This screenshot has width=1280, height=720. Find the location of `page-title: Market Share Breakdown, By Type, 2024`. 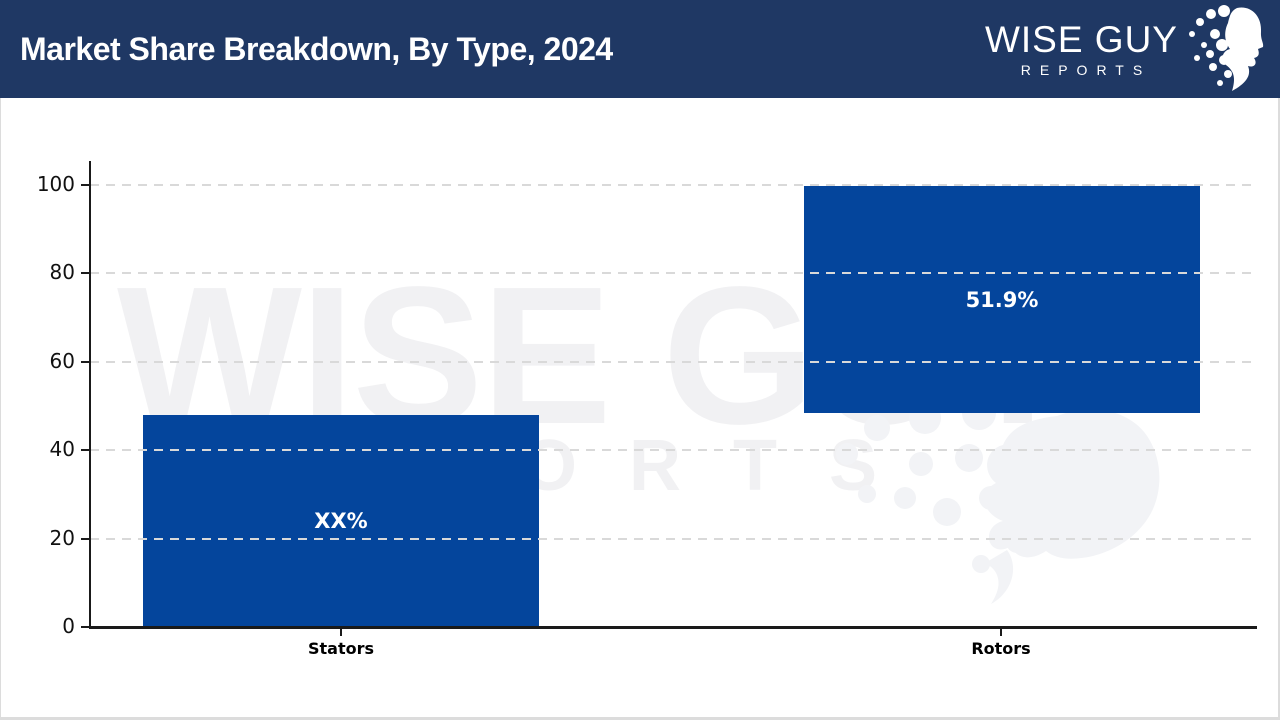

page-title: Market Share Breakdown, By Type, 2024 is located at coordinates (316, 48).